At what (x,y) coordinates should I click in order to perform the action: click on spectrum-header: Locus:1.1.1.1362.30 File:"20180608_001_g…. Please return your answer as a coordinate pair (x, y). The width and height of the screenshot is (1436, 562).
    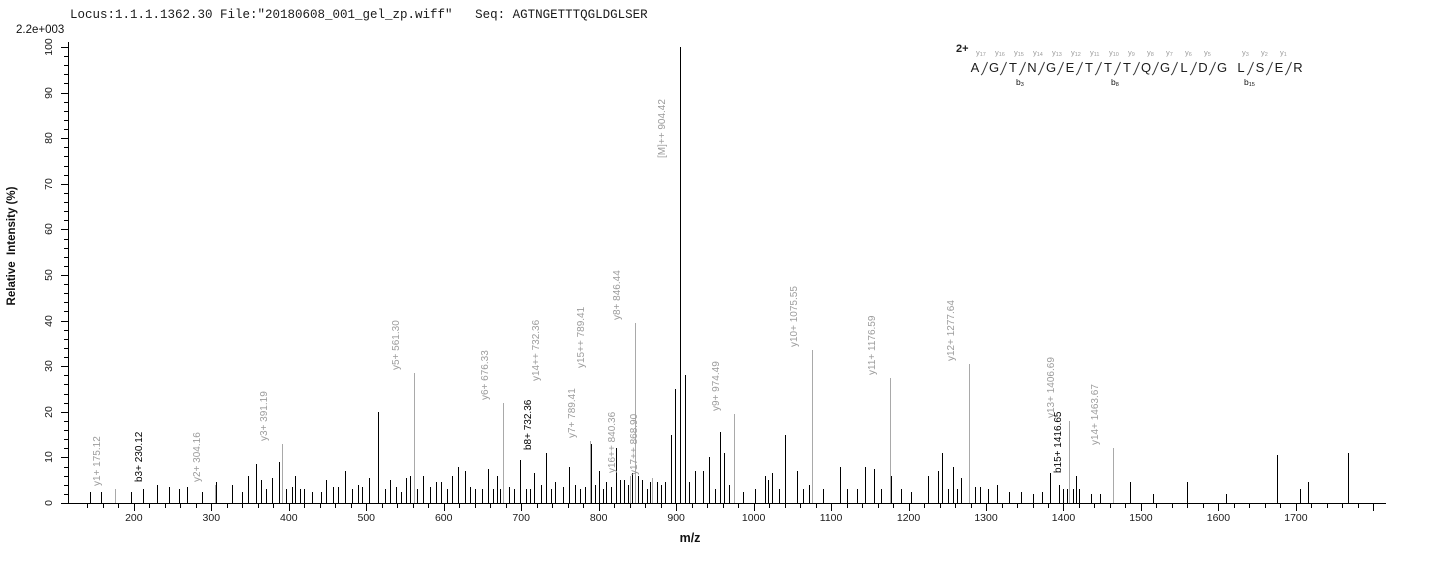
    Looking at the image, I should click on (359, 15).